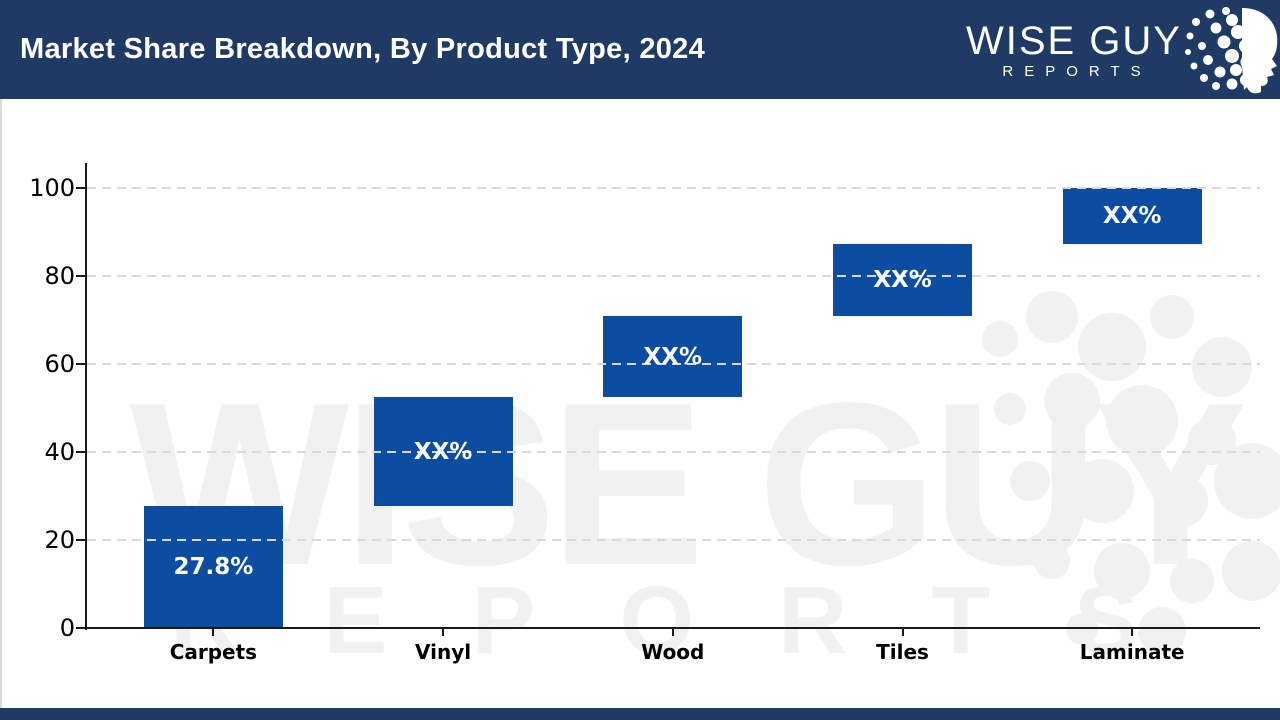 The image size is (1280, 720). Describe the element at coordinates (59, 540) in the screenshot. I see `y-tick-label: 20` at that location.